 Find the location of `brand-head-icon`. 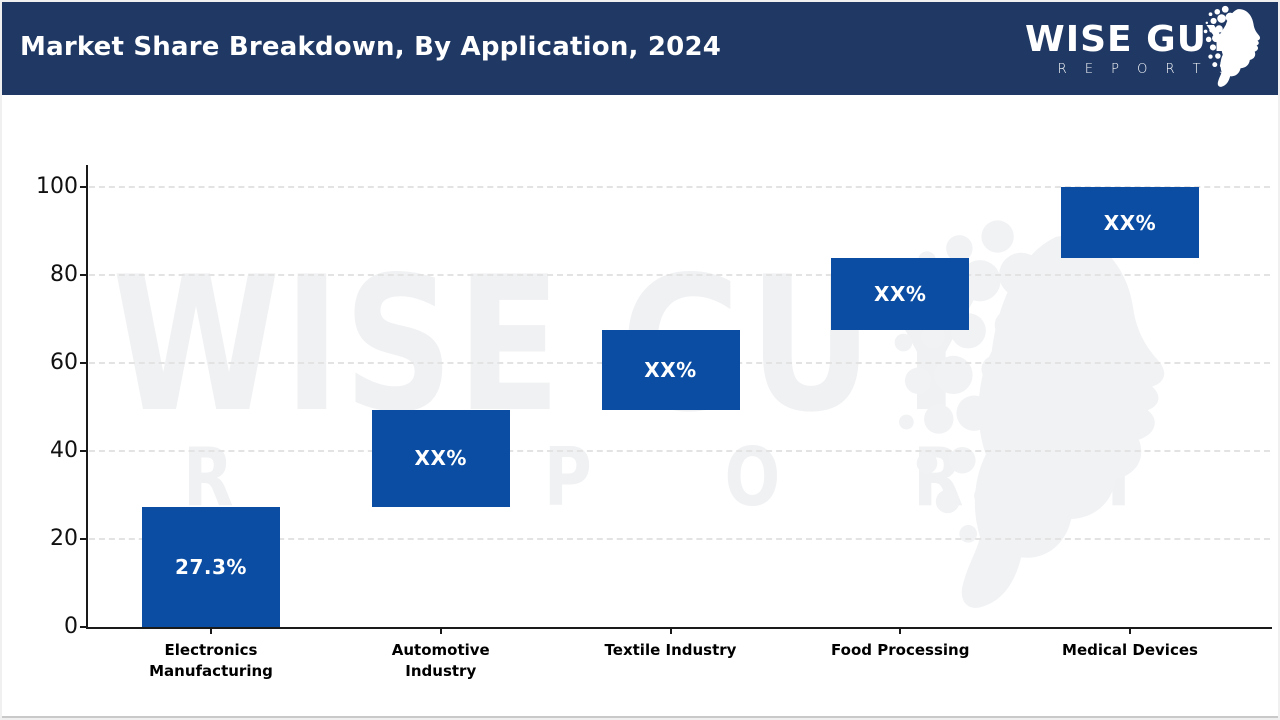

brand-head-icon is located at coordinates (1232, 46).